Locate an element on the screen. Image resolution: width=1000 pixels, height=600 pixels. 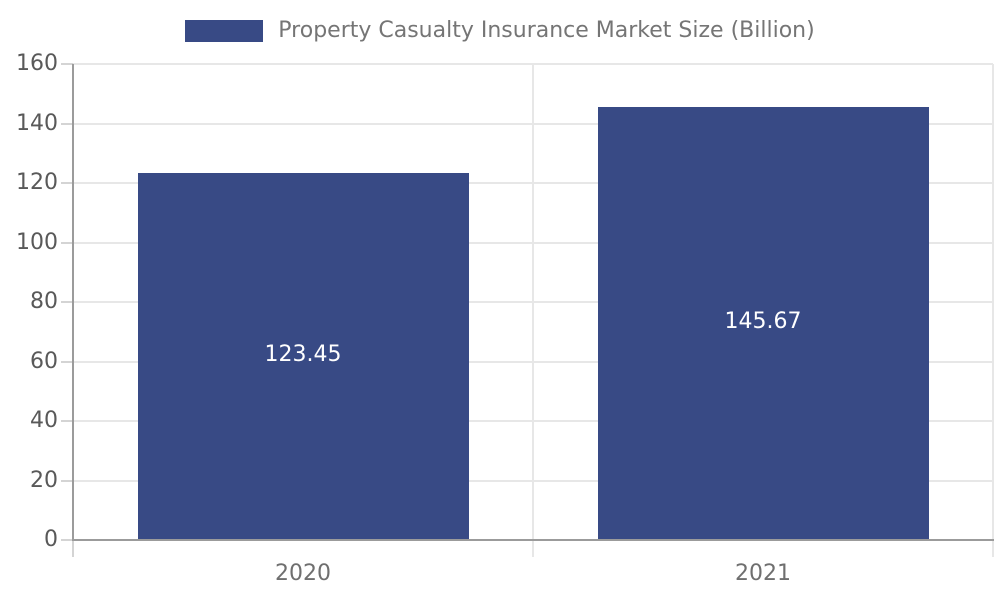
y-axis-label: 140 is located at coordinates (37, 123).